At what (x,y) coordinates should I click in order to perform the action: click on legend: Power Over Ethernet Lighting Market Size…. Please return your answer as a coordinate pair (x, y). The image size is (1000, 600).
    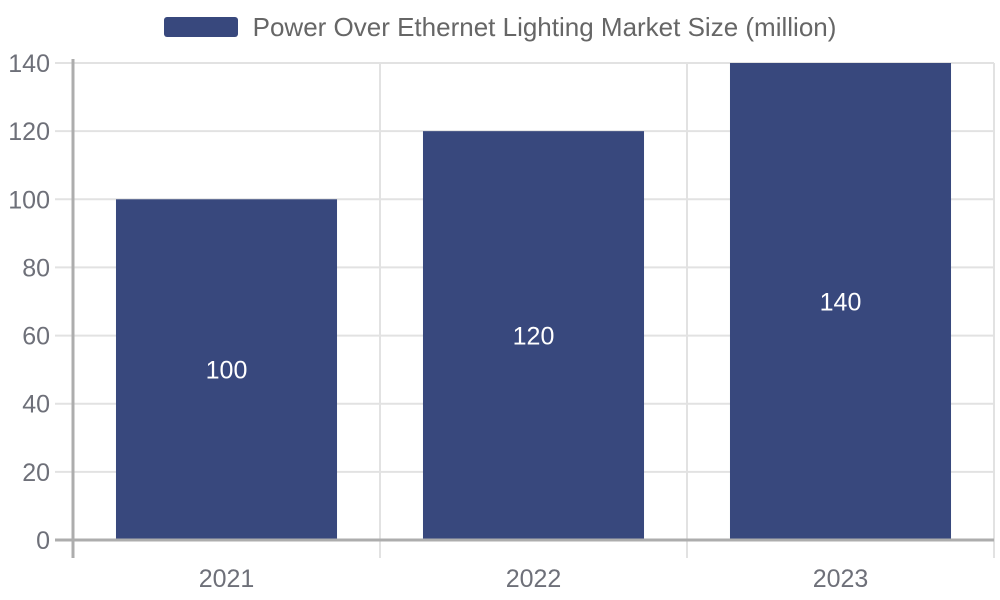
    Looking at the image, I should click on (500, 27).